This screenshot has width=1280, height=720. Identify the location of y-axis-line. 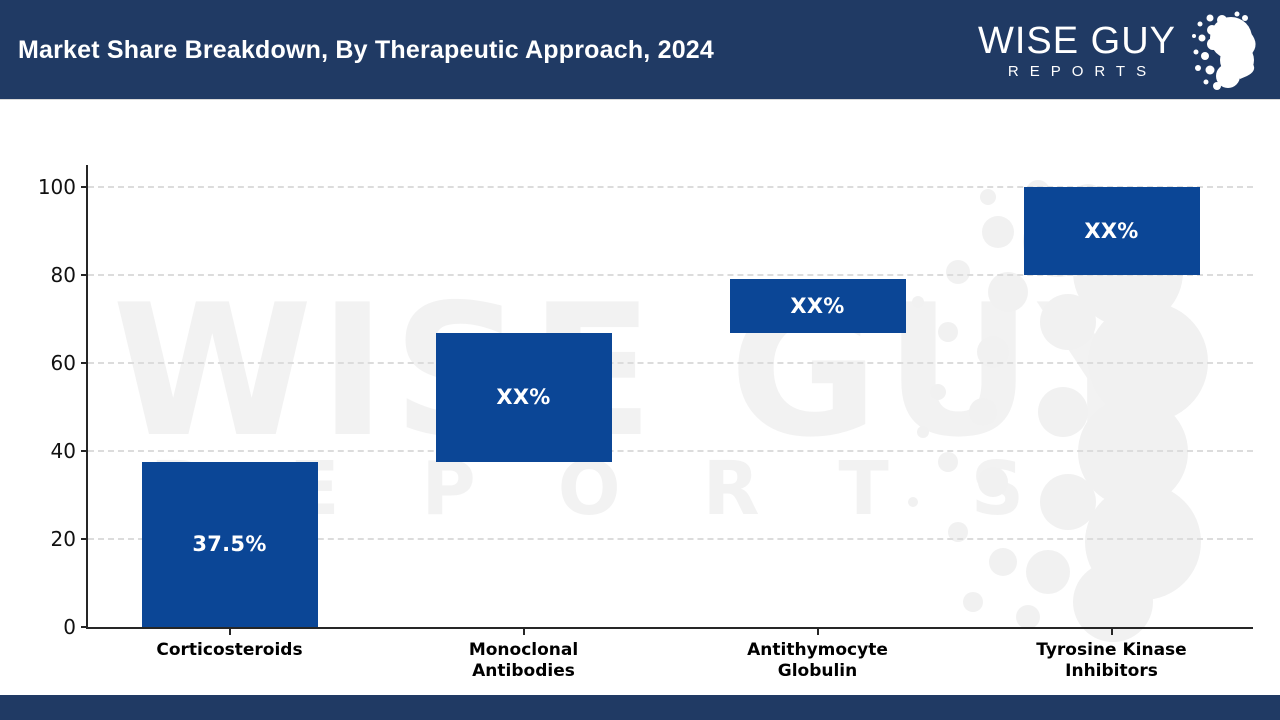
(87, 397).